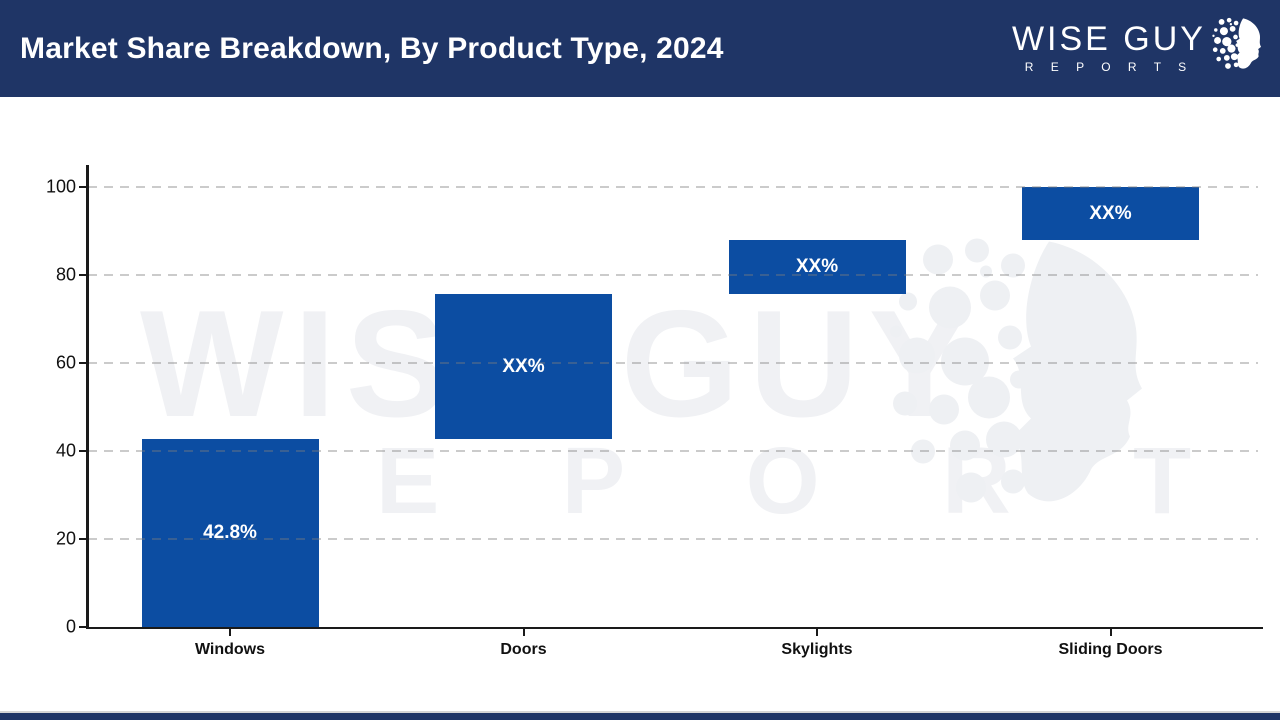  I want to click on y-tick-label-20: 20, so click(65, 538).